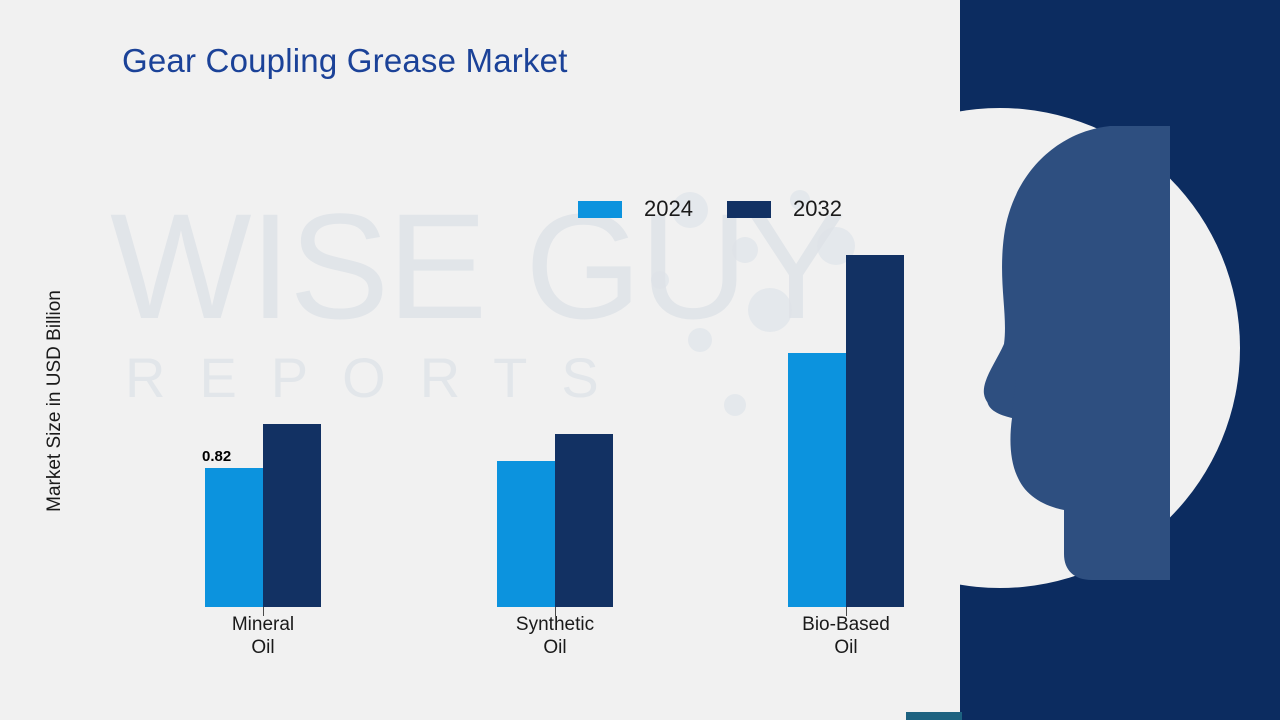 Image resolution: width=1280 pixels, height=720 pixels. What do you see at coordinates (784, 209) in the screenshot?
I see `legend-item-2032: 2032` at bounding box center [784, 209].